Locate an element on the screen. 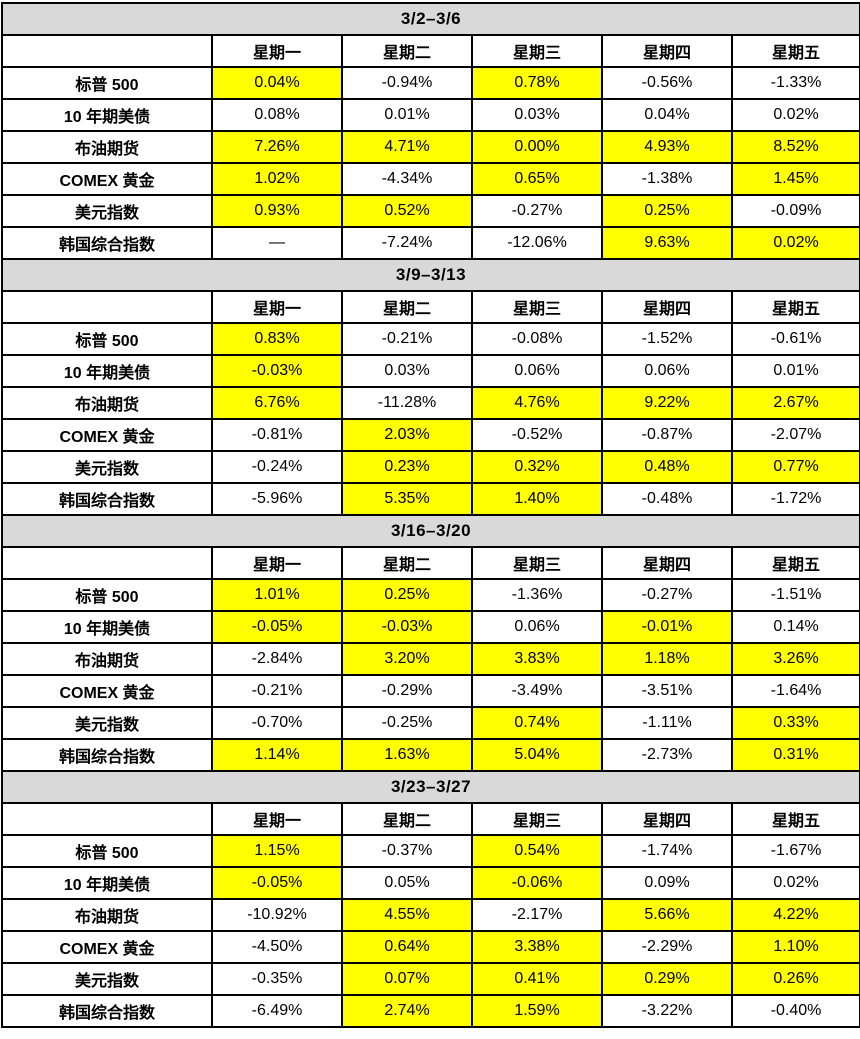 This screenshot has height=1039, width=860. value-cell: -3.22% is located at coordinates (667, 1011).